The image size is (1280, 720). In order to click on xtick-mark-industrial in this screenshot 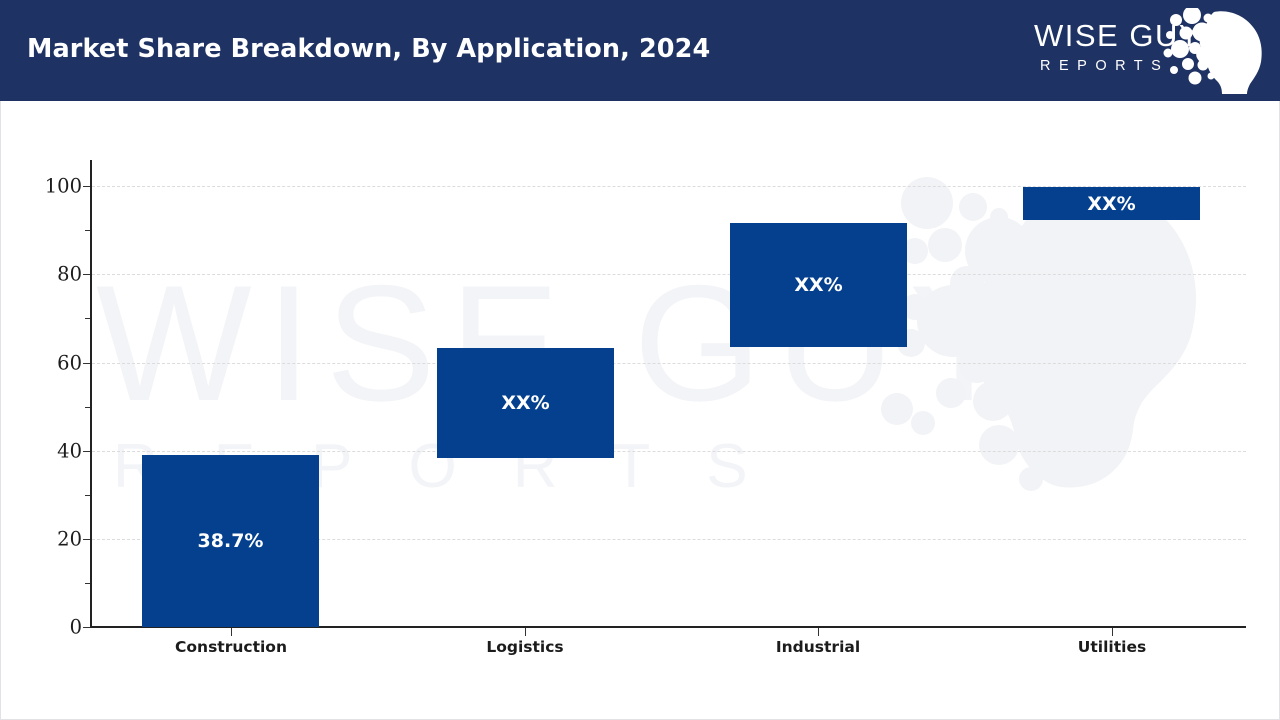, I will do `click(818, 632)`.